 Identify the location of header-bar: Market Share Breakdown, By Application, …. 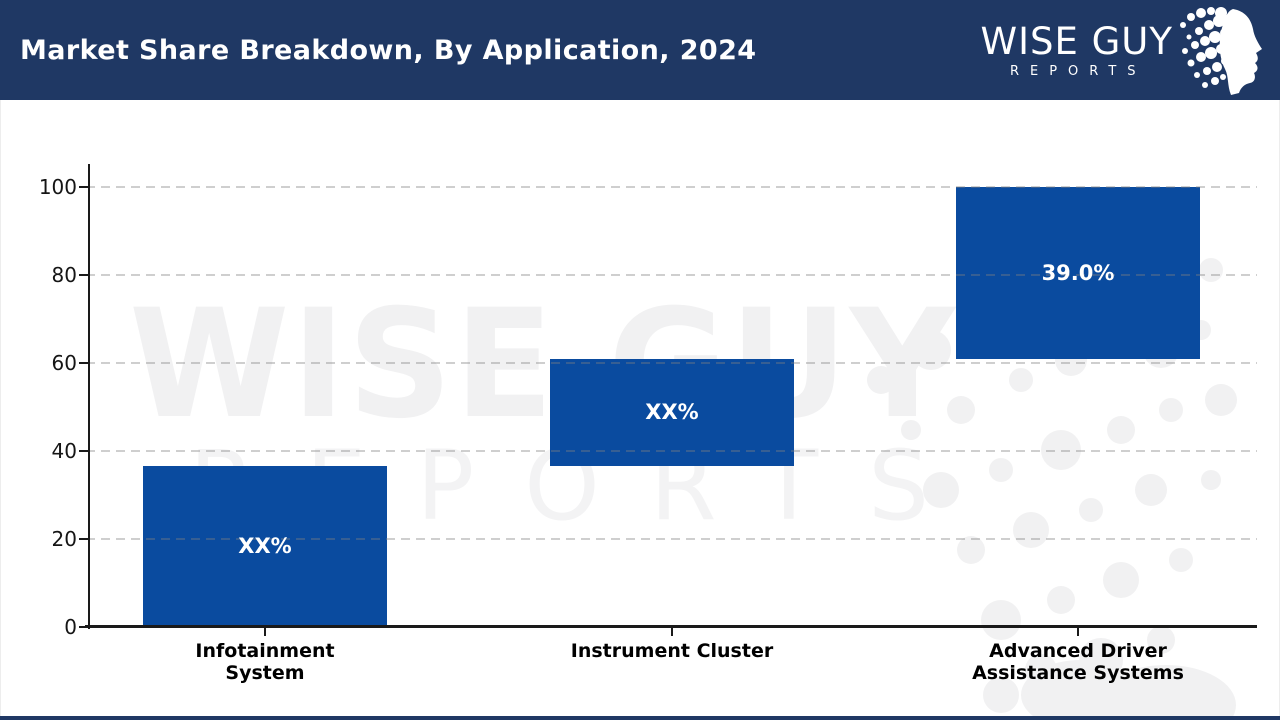
(640, 50).